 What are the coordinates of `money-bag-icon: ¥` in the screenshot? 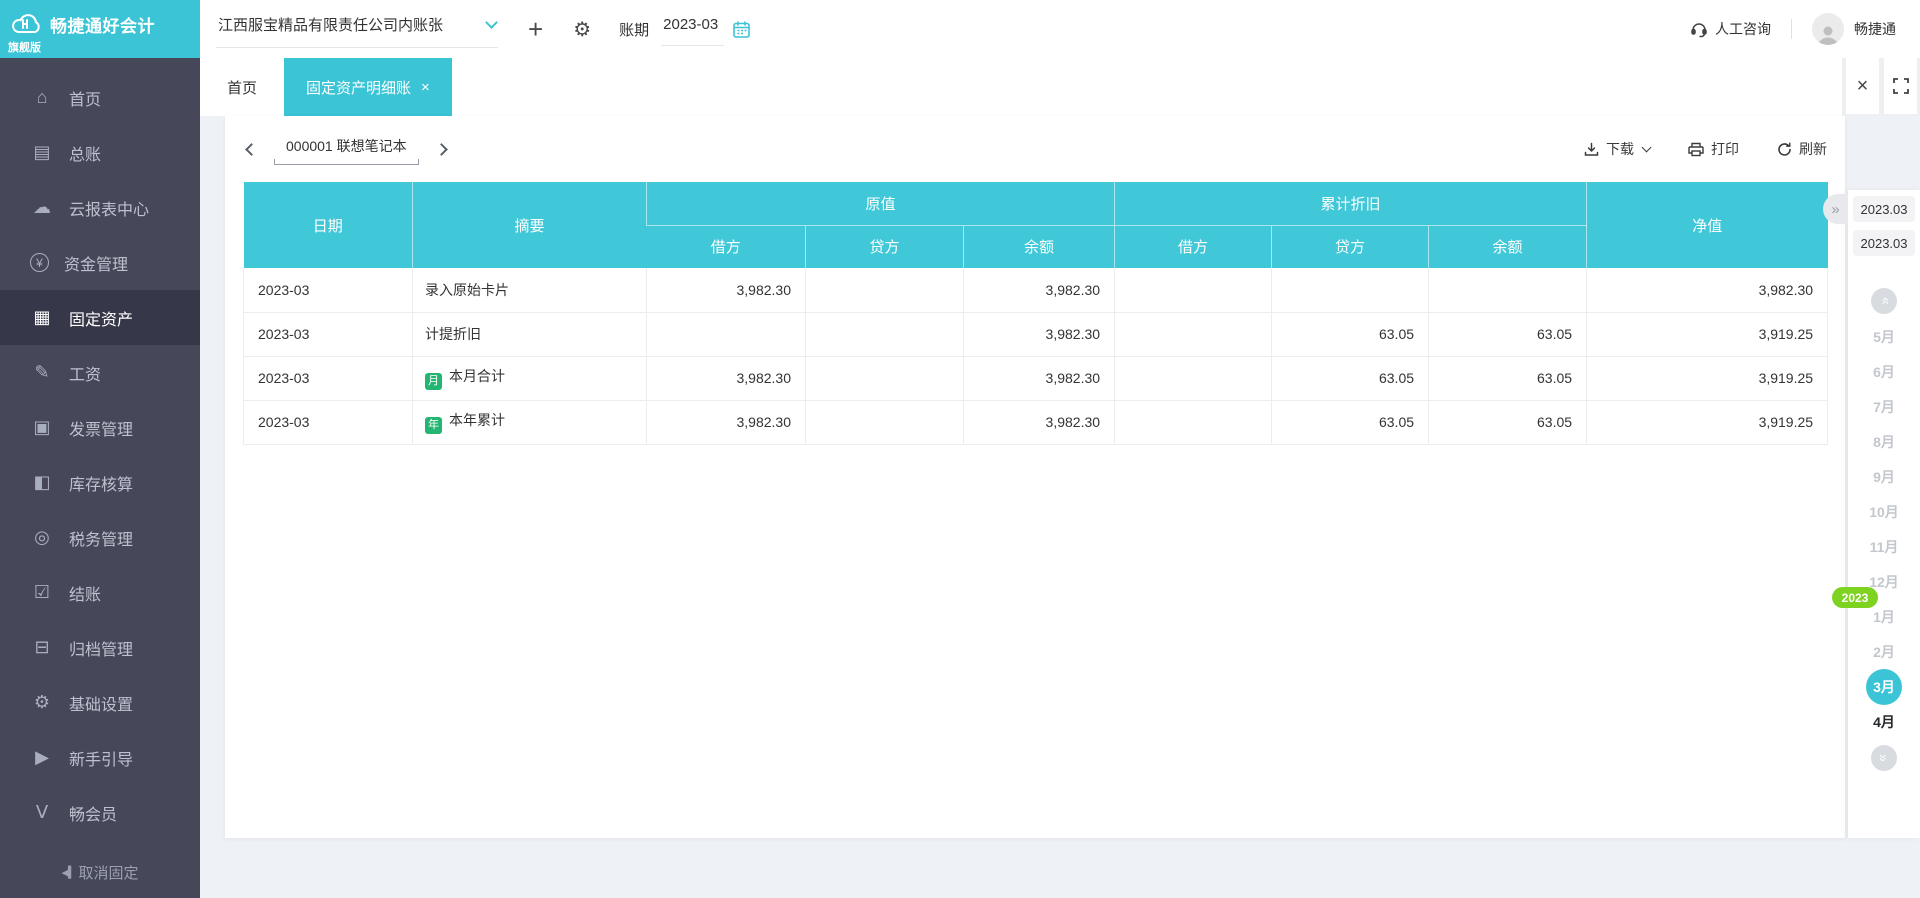 It's located at (39, 262).